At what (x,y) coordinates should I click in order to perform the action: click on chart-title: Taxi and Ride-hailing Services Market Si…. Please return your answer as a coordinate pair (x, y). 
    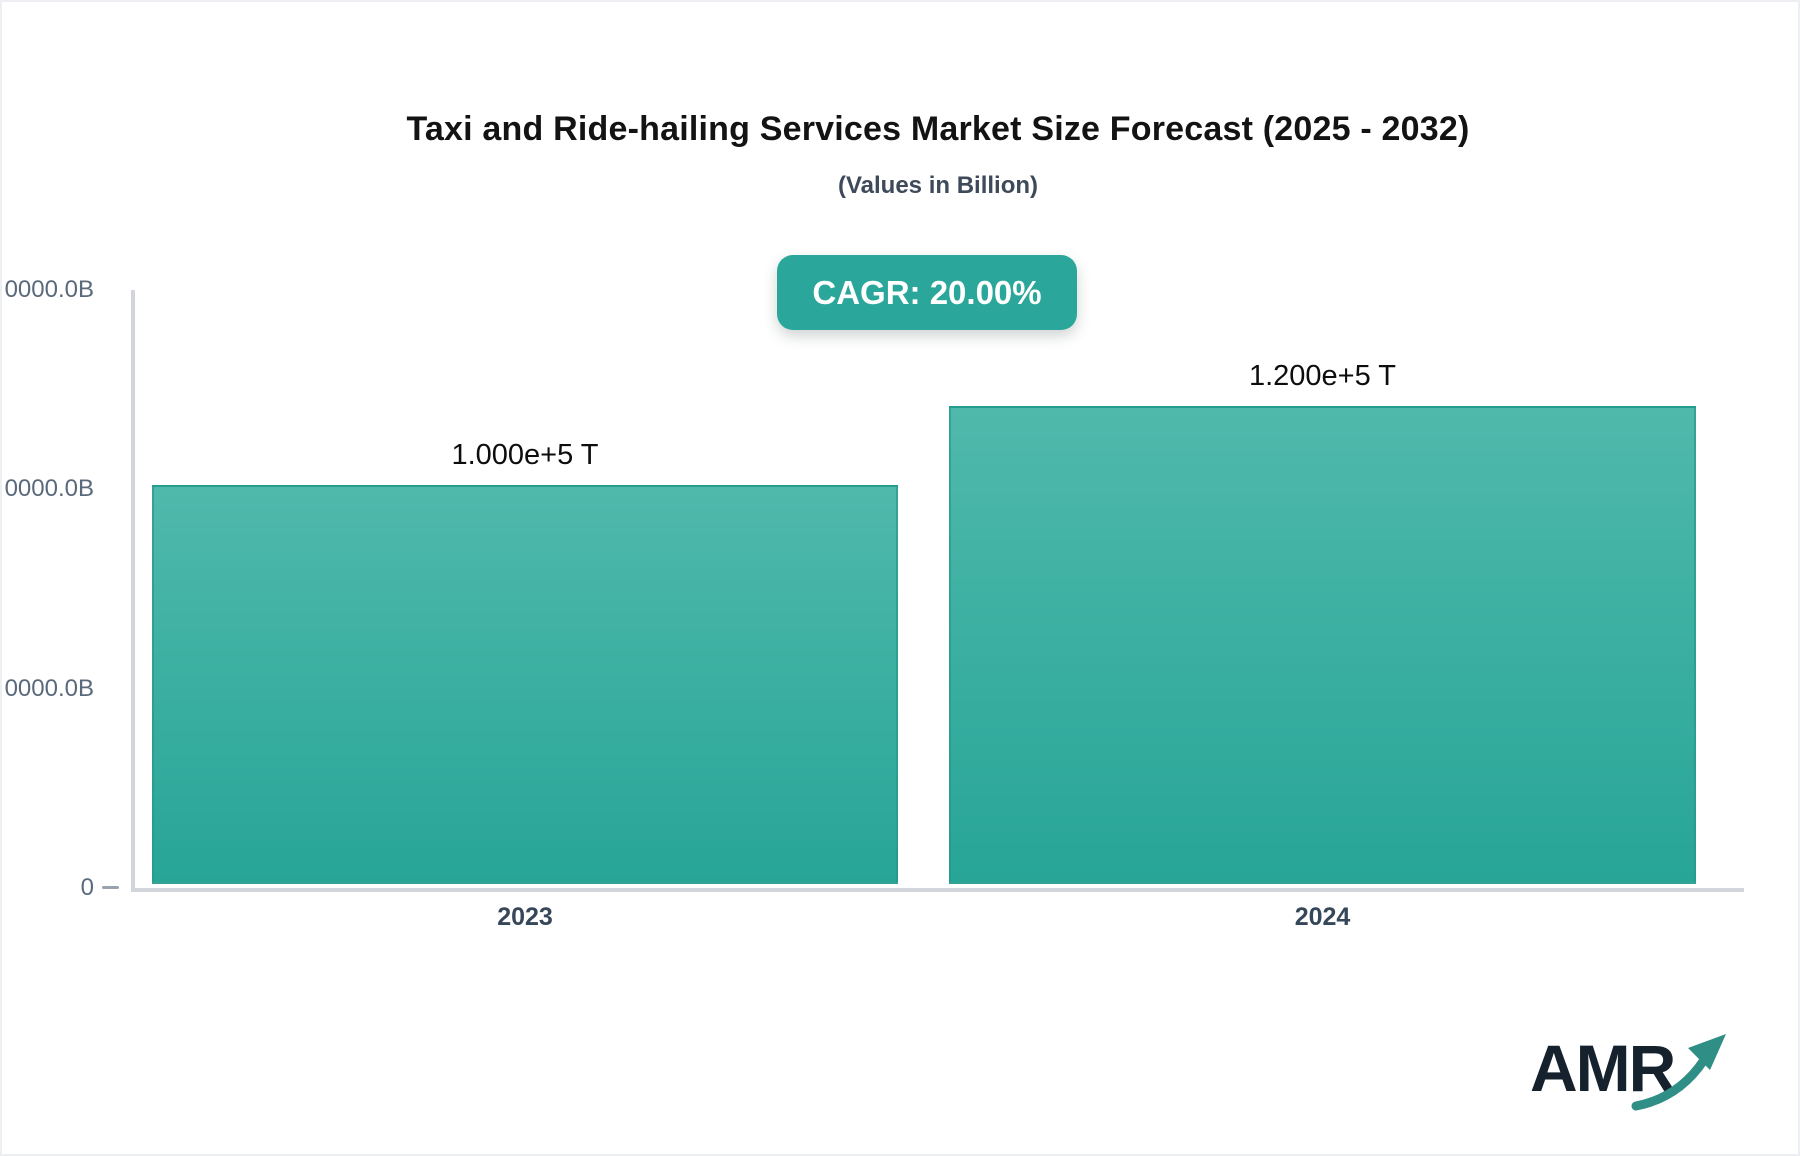
    Looking at the image, I should click on (938, 129).